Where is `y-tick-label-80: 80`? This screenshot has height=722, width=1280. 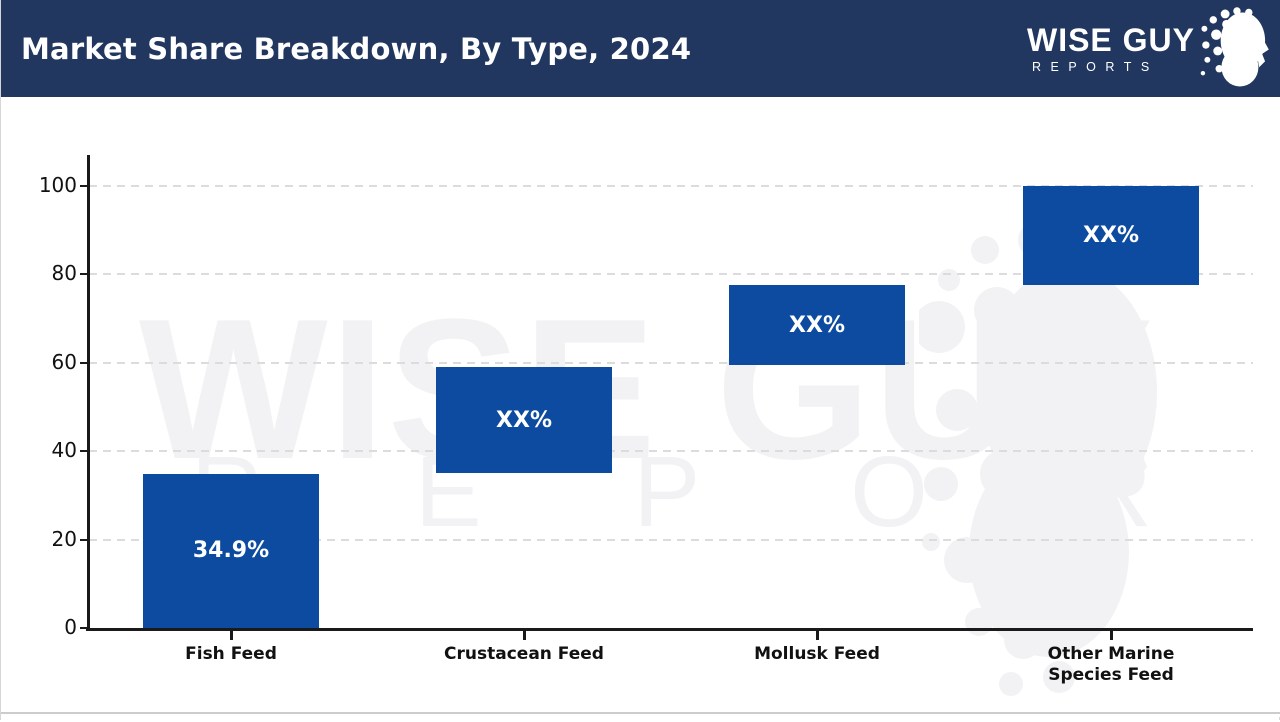 y-tick-label-80: 80 is located at coordinates (64, 273).